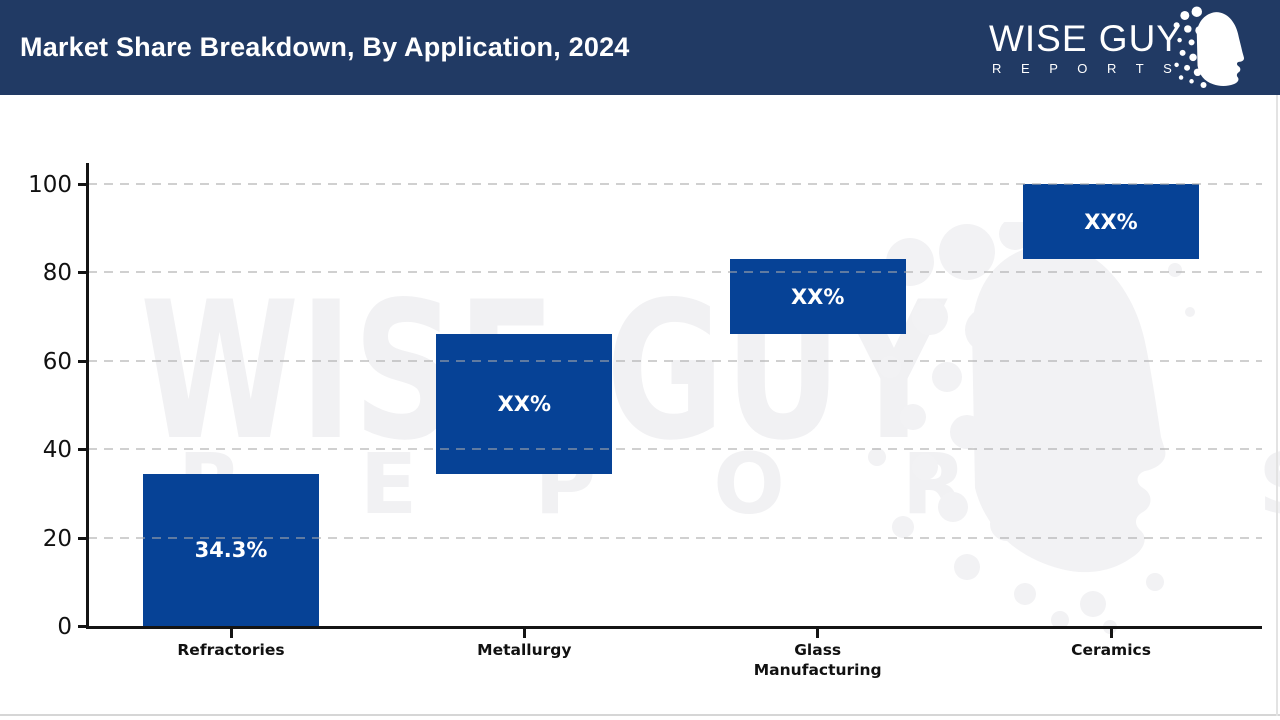  What do you see at coordinates (1209, 46) in the screenshot?
I see `logo-head-icon` at bounding box center [1209, 46].